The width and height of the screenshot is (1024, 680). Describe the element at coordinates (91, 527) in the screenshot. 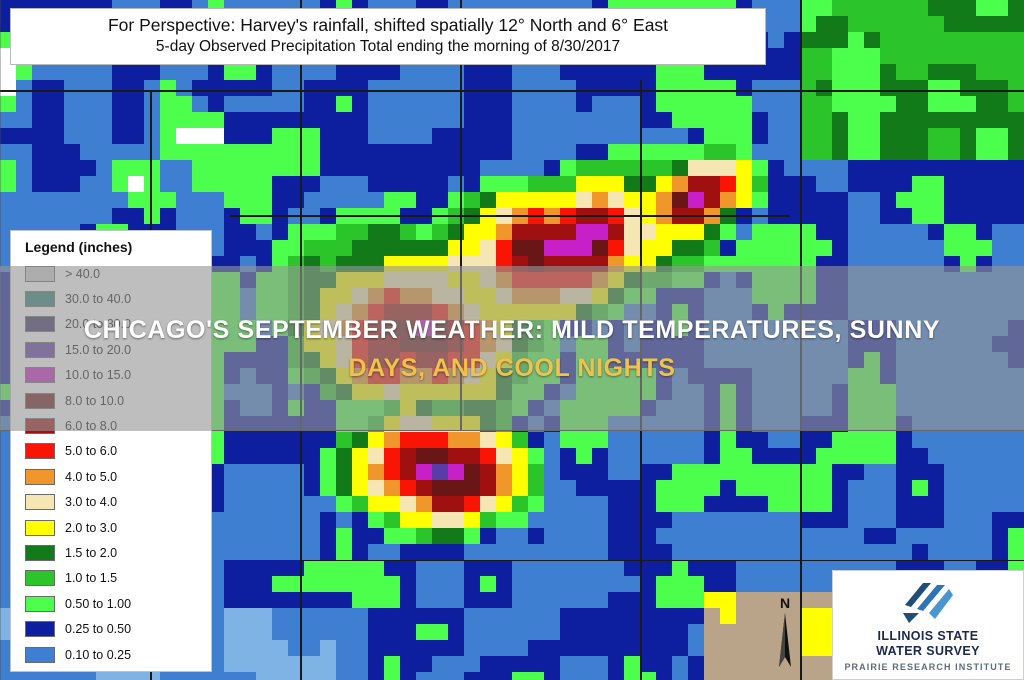

I see `legend-item-label: 2.0 to 3.0` at that location.